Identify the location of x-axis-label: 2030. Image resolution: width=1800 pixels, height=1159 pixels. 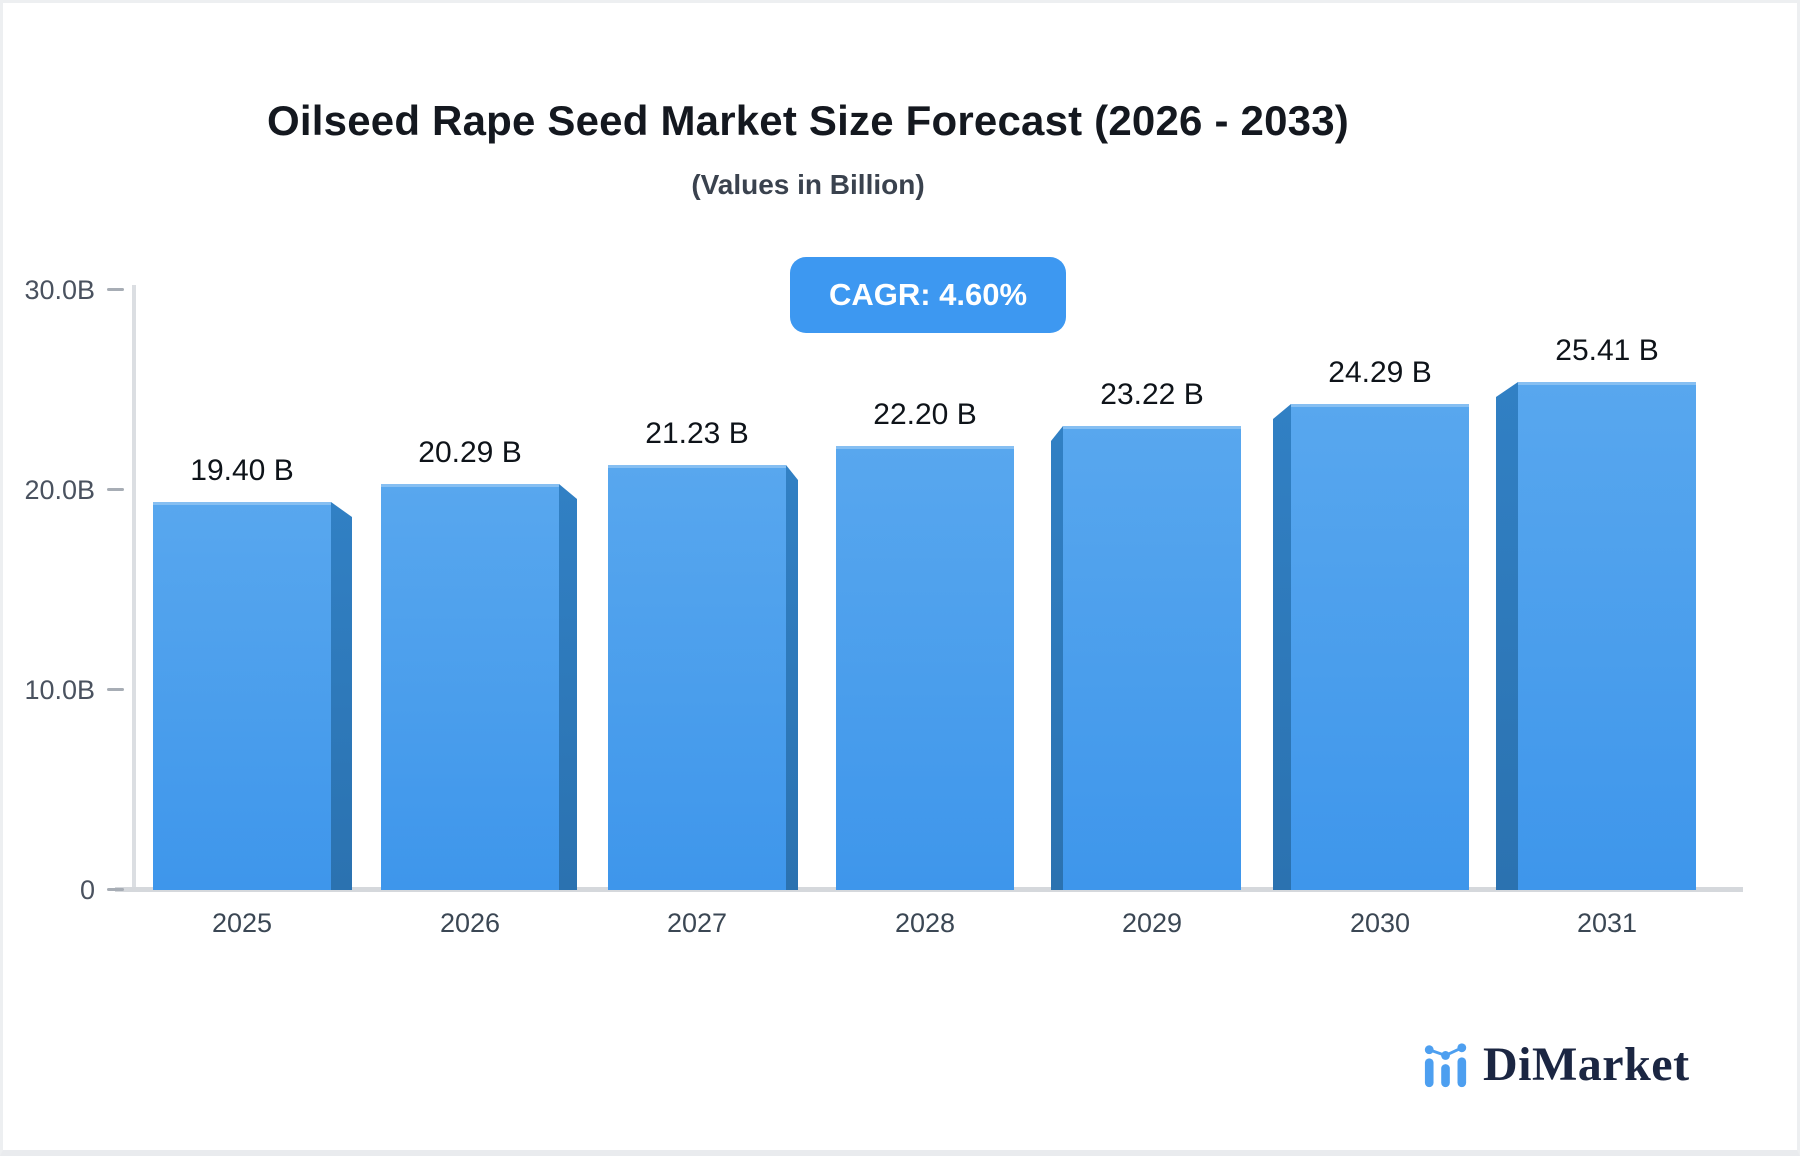
(1380, 923).